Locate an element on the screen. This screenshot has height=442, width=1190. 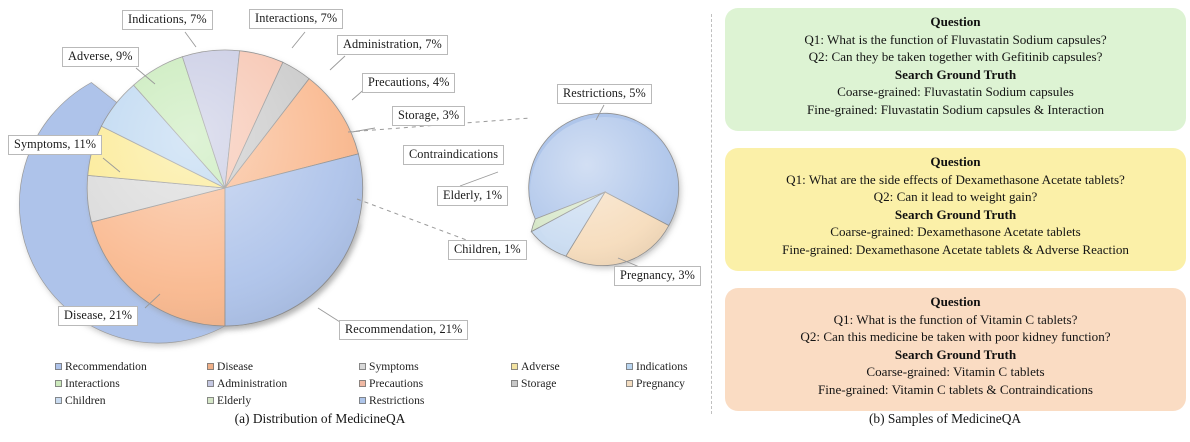
legend-item-recommendation: Recommendation is located at coordinates (131, 366).